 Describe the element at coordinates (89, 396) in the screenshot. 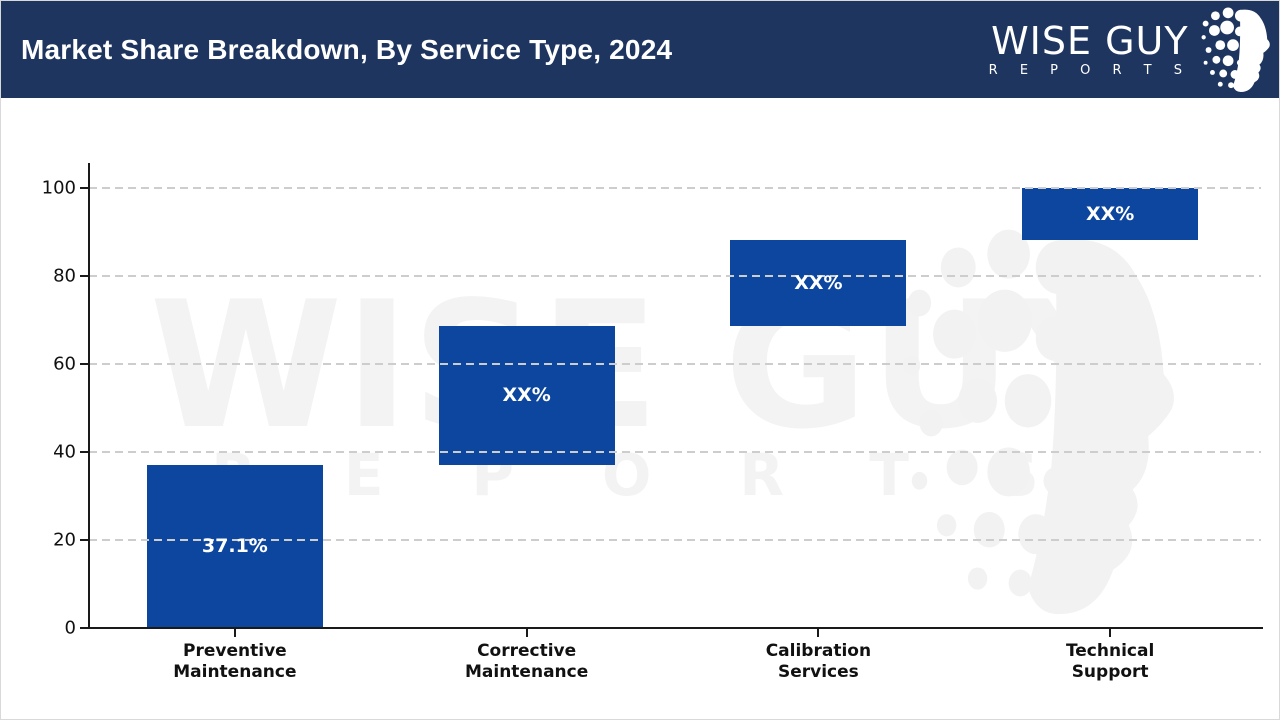

I see `y-axis-spine` at that location.